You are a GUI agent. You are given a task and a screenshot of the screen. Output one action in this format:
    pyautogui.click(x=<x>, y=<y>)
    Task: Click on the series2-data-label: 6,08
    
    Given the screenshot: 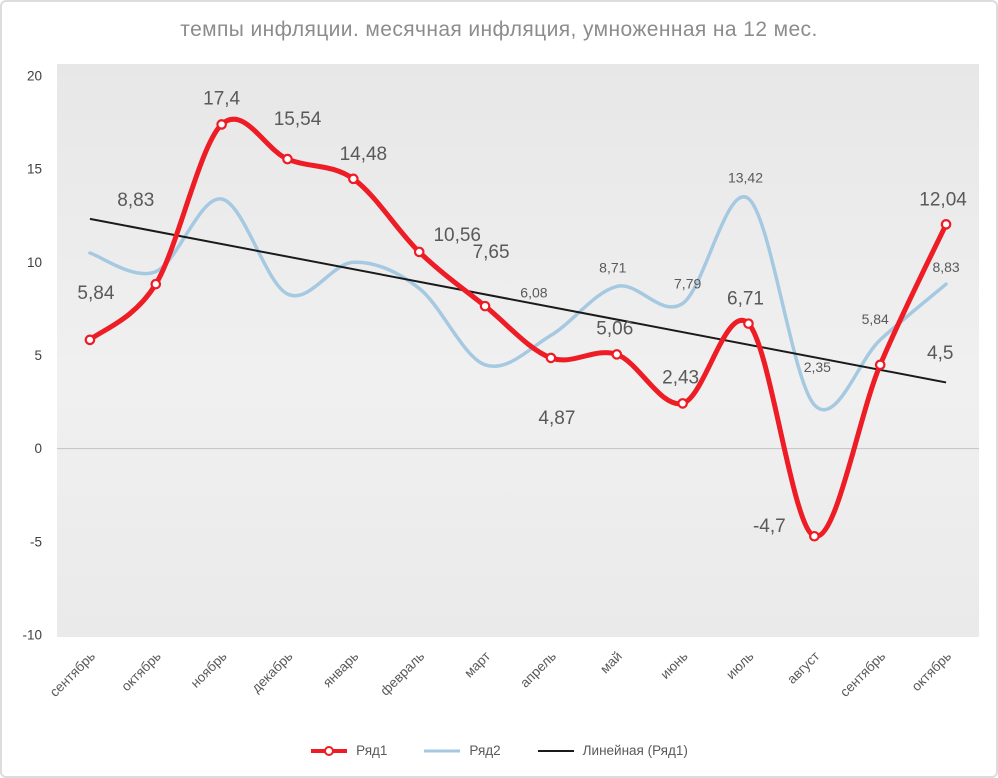 What is the action you would take?
    pyautogui.click(x=533, y=292)
    